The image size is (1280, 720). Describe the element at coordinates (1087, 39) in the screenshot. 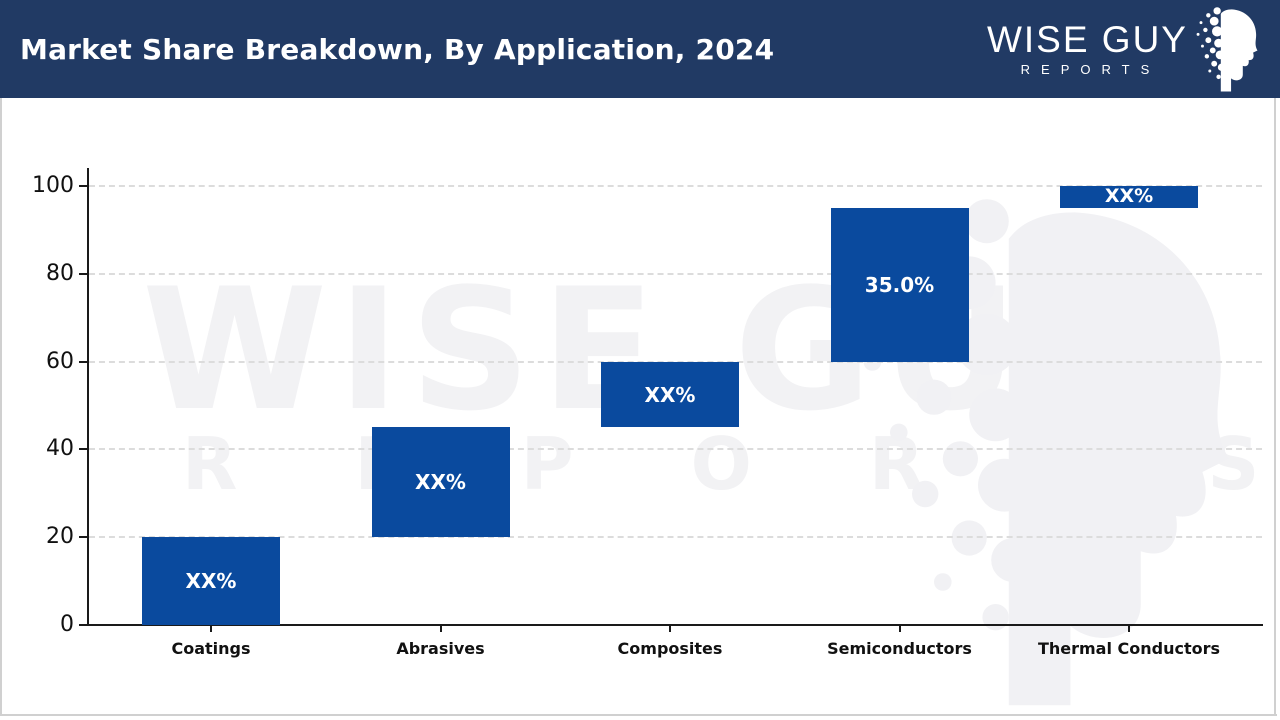

I see `logo-wordmark: WISE GUY` at that location.